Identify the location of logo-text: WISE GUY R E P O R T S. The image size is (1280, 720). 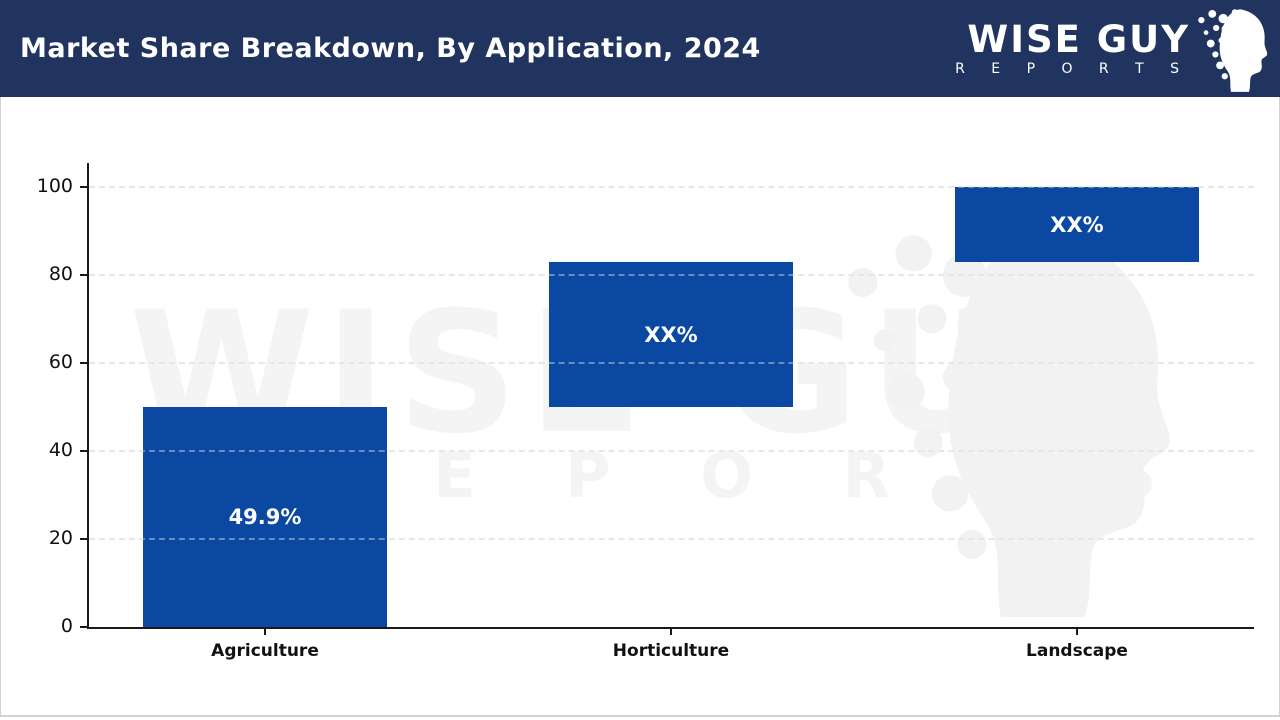
(1072, 49).